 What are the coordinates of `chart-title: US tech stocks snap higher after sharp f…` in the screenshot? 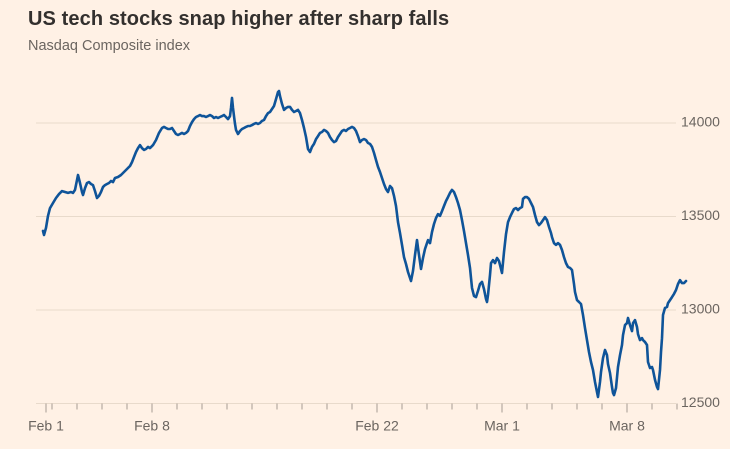 It's located at (239, 19).